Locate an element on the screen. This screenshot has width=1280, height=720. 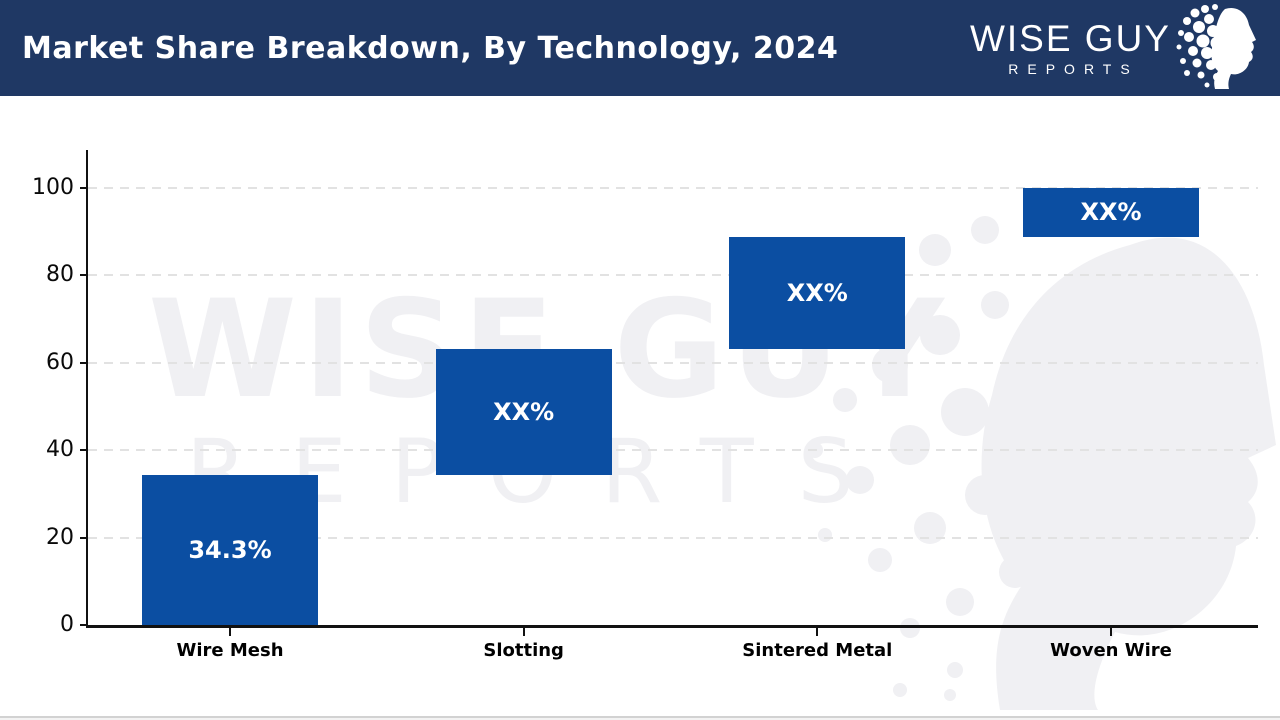
y-tick-label: 0 is located at coordinates (67, 624).